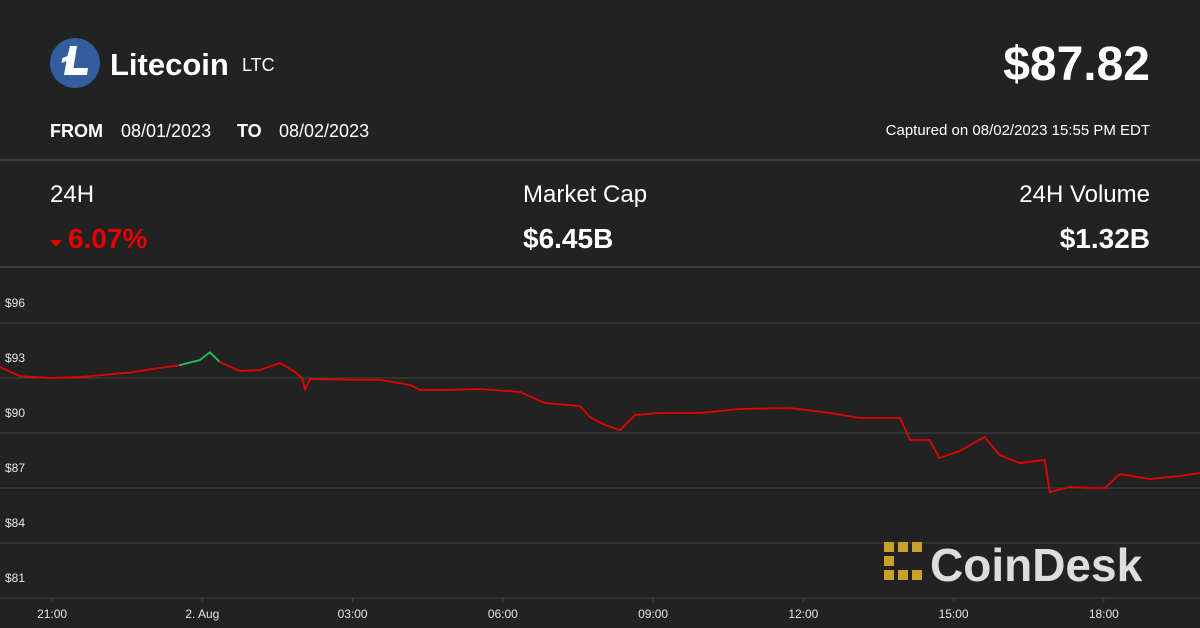 The height and width of the screenshot is (628, 1200). I want to click on stat-value: $1.32B, so click(1105, 238).